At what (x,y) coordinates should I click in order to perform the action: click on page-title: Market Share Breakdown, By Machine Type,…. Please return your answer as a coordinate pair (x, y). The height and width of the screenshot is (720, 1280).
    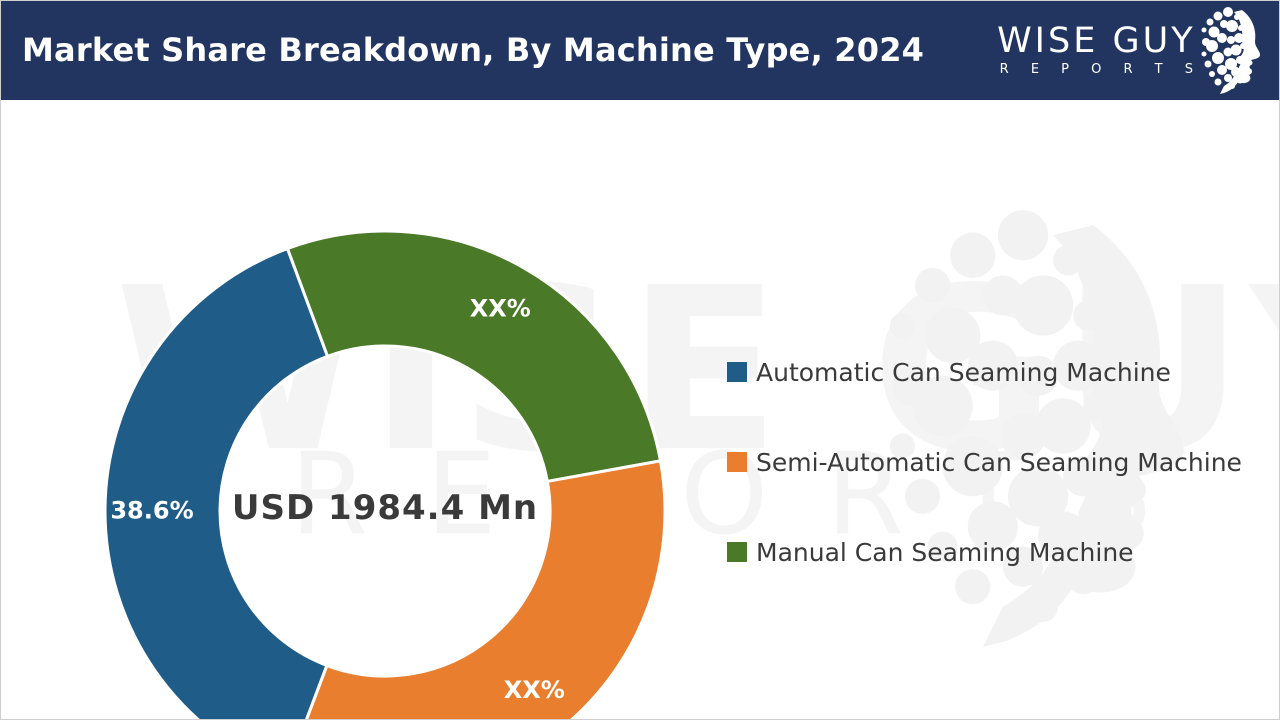
    Looking at the image, I should click on (473, 50).